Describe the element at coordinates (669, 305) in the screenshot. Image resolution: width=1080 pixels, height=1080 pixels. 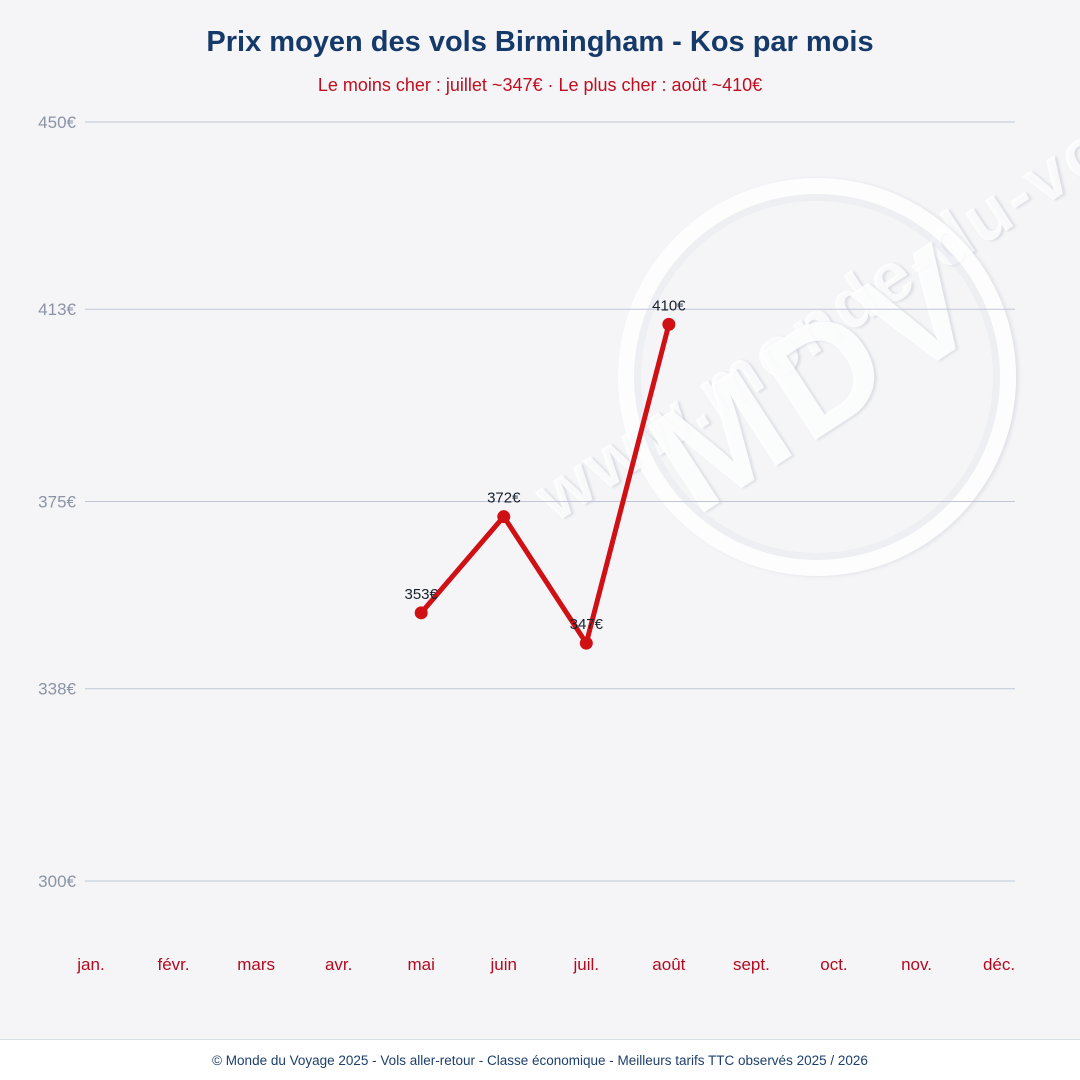
I see `point-value-label: 410€` at that location.